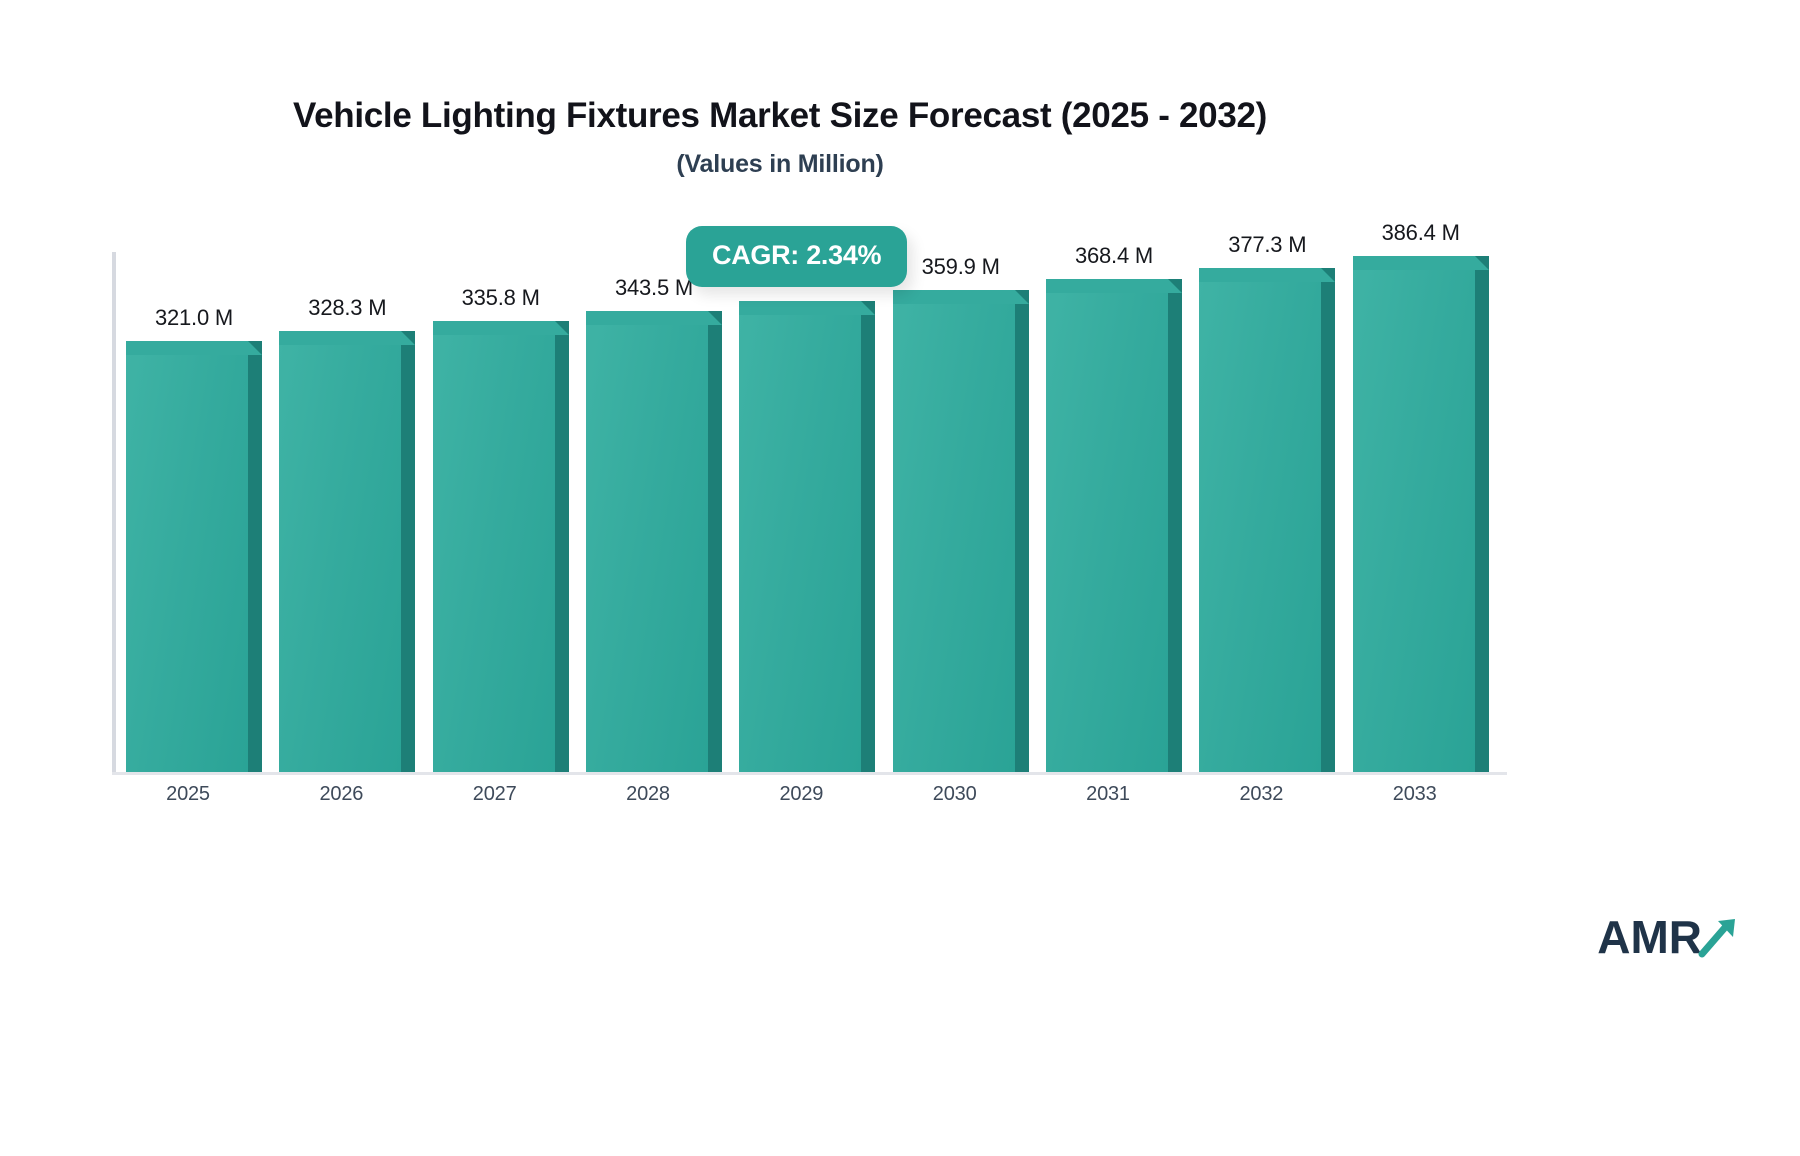 The width and height of the screenshot is (1800, 1156). I want to click on bar-column: 343.5 M, so click(654, 523).